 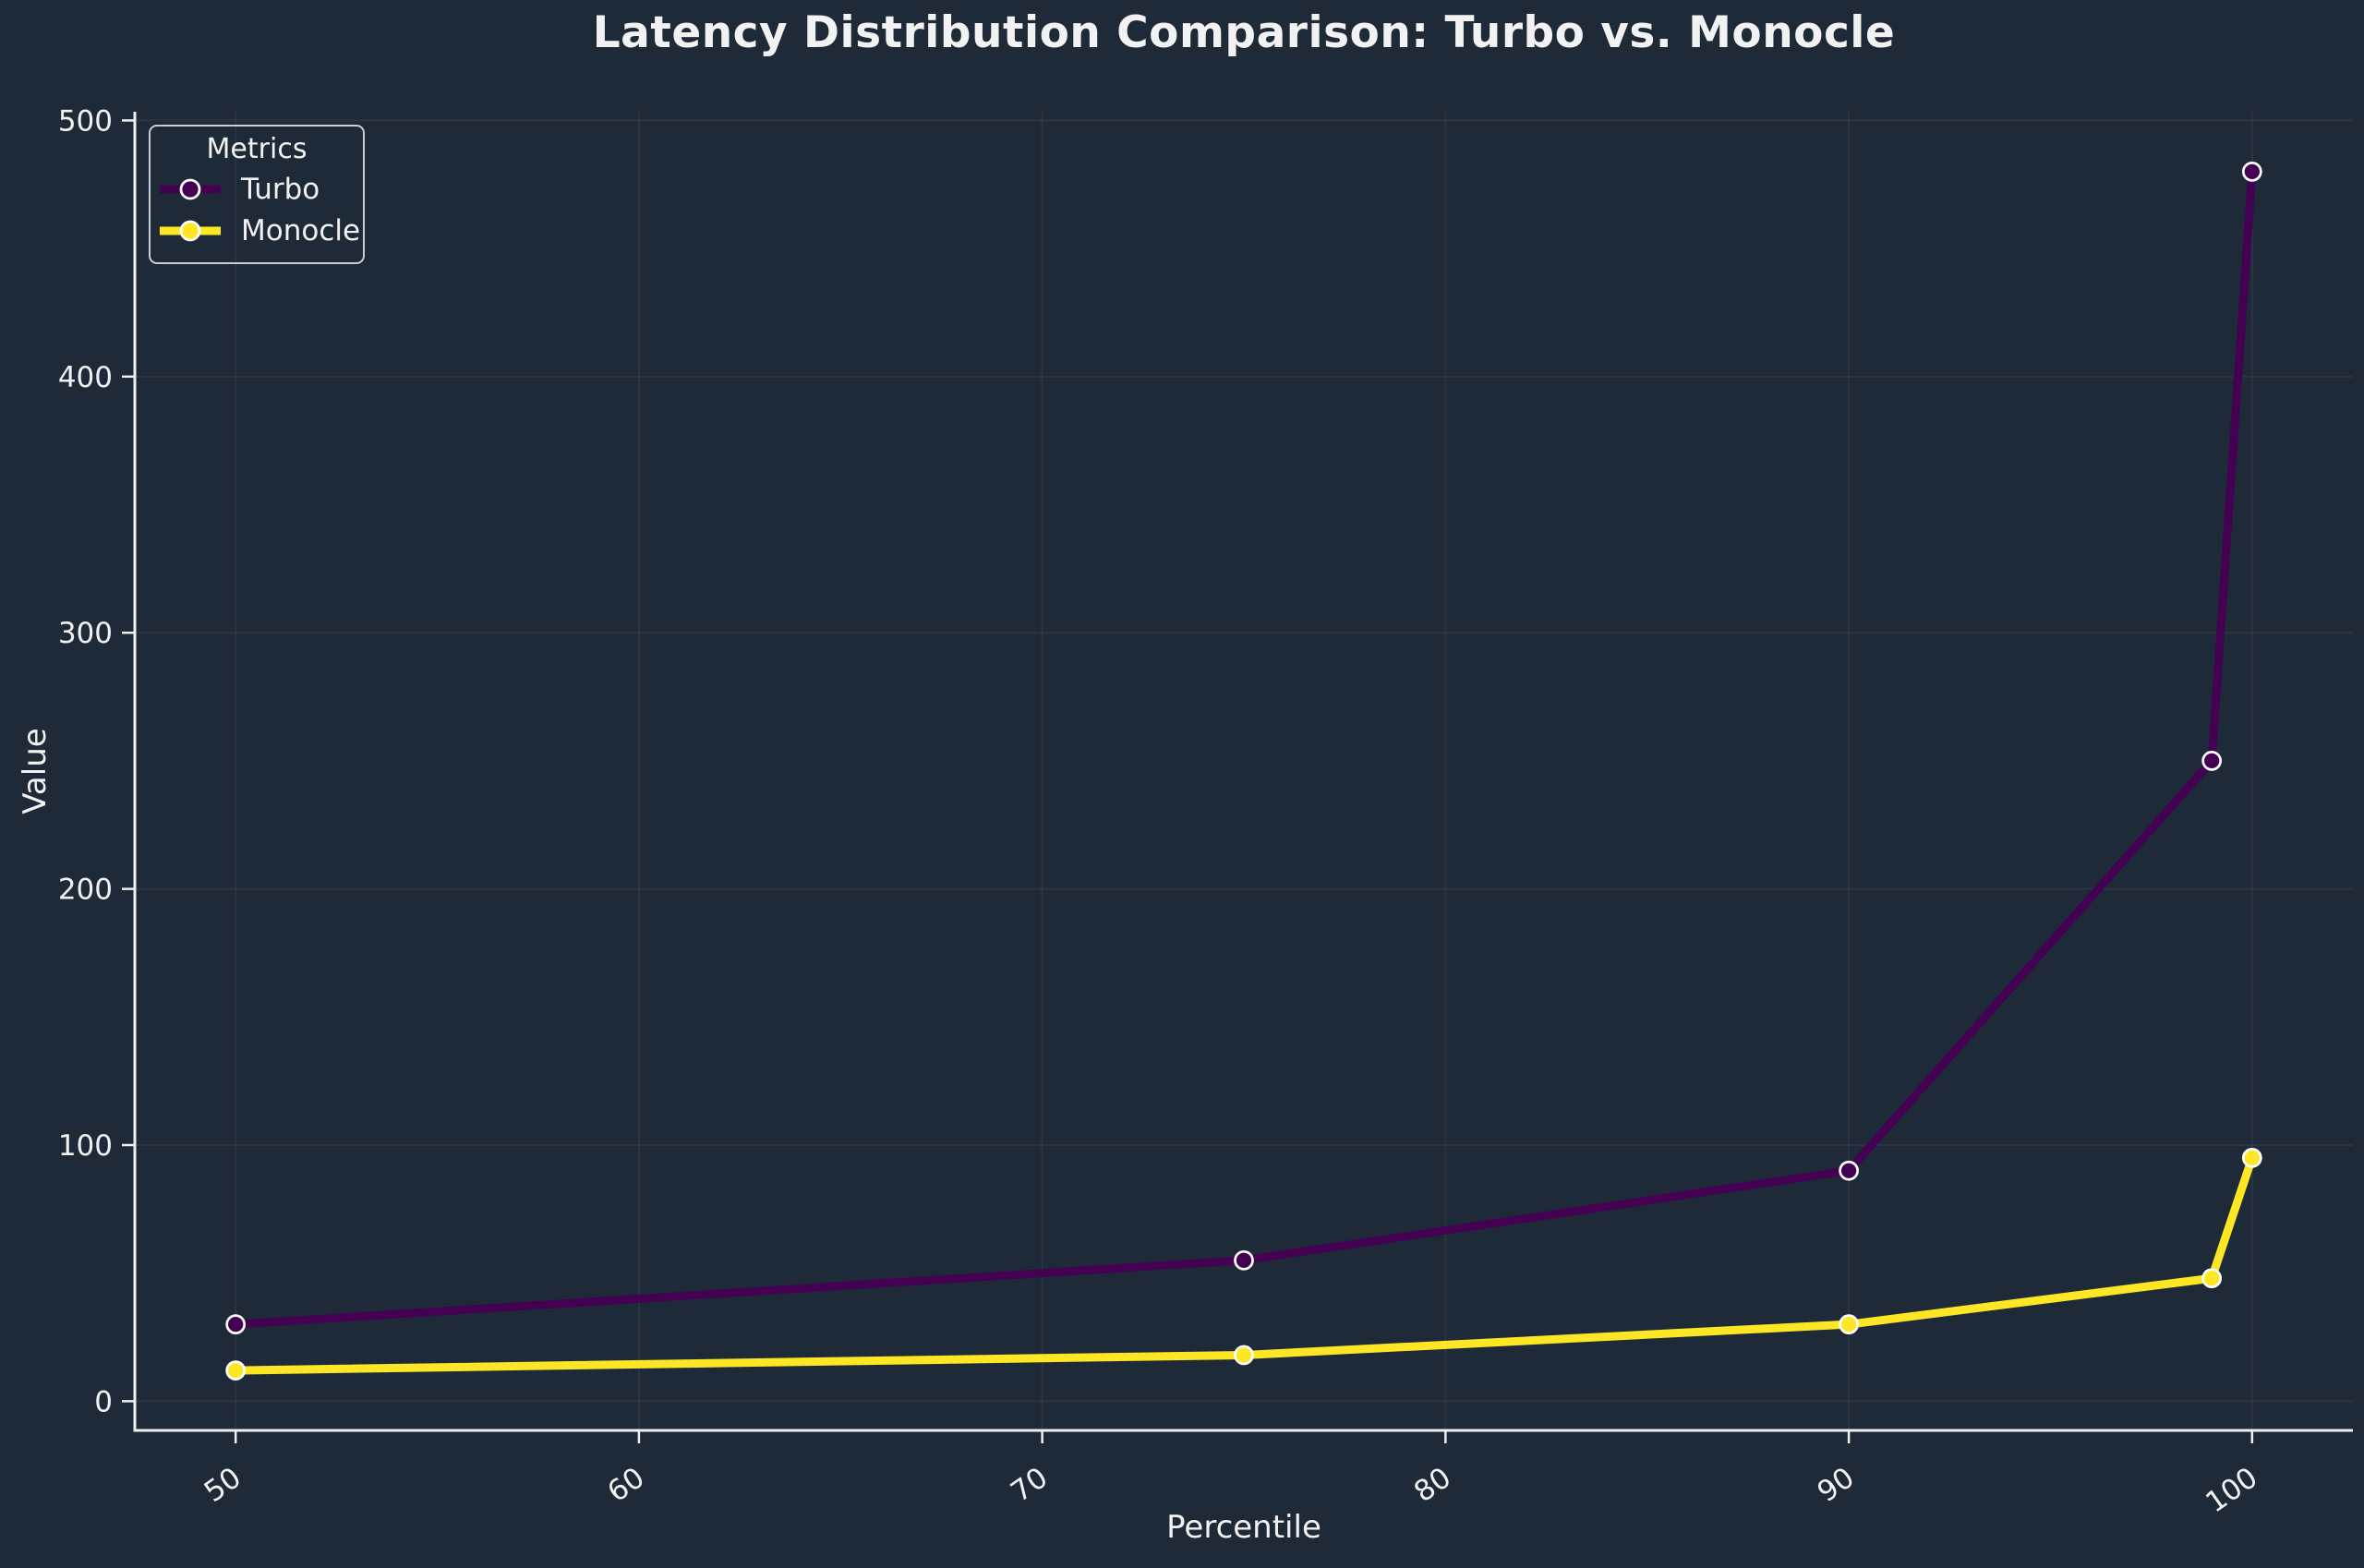 I want to click on x-tick-label: 80, so click(x=1432, y=1485).